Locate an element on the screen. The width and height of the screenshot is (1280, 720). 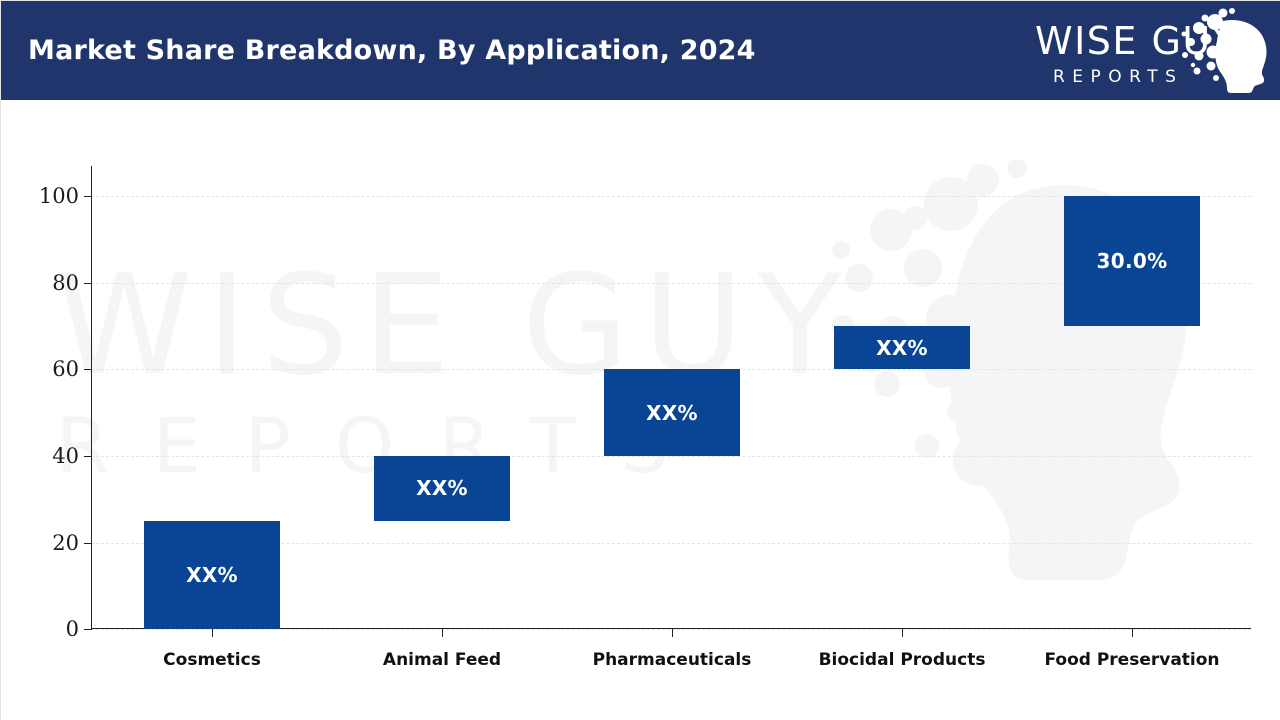
y-tick-label-20: 20 is located at coordinates (65, 542).